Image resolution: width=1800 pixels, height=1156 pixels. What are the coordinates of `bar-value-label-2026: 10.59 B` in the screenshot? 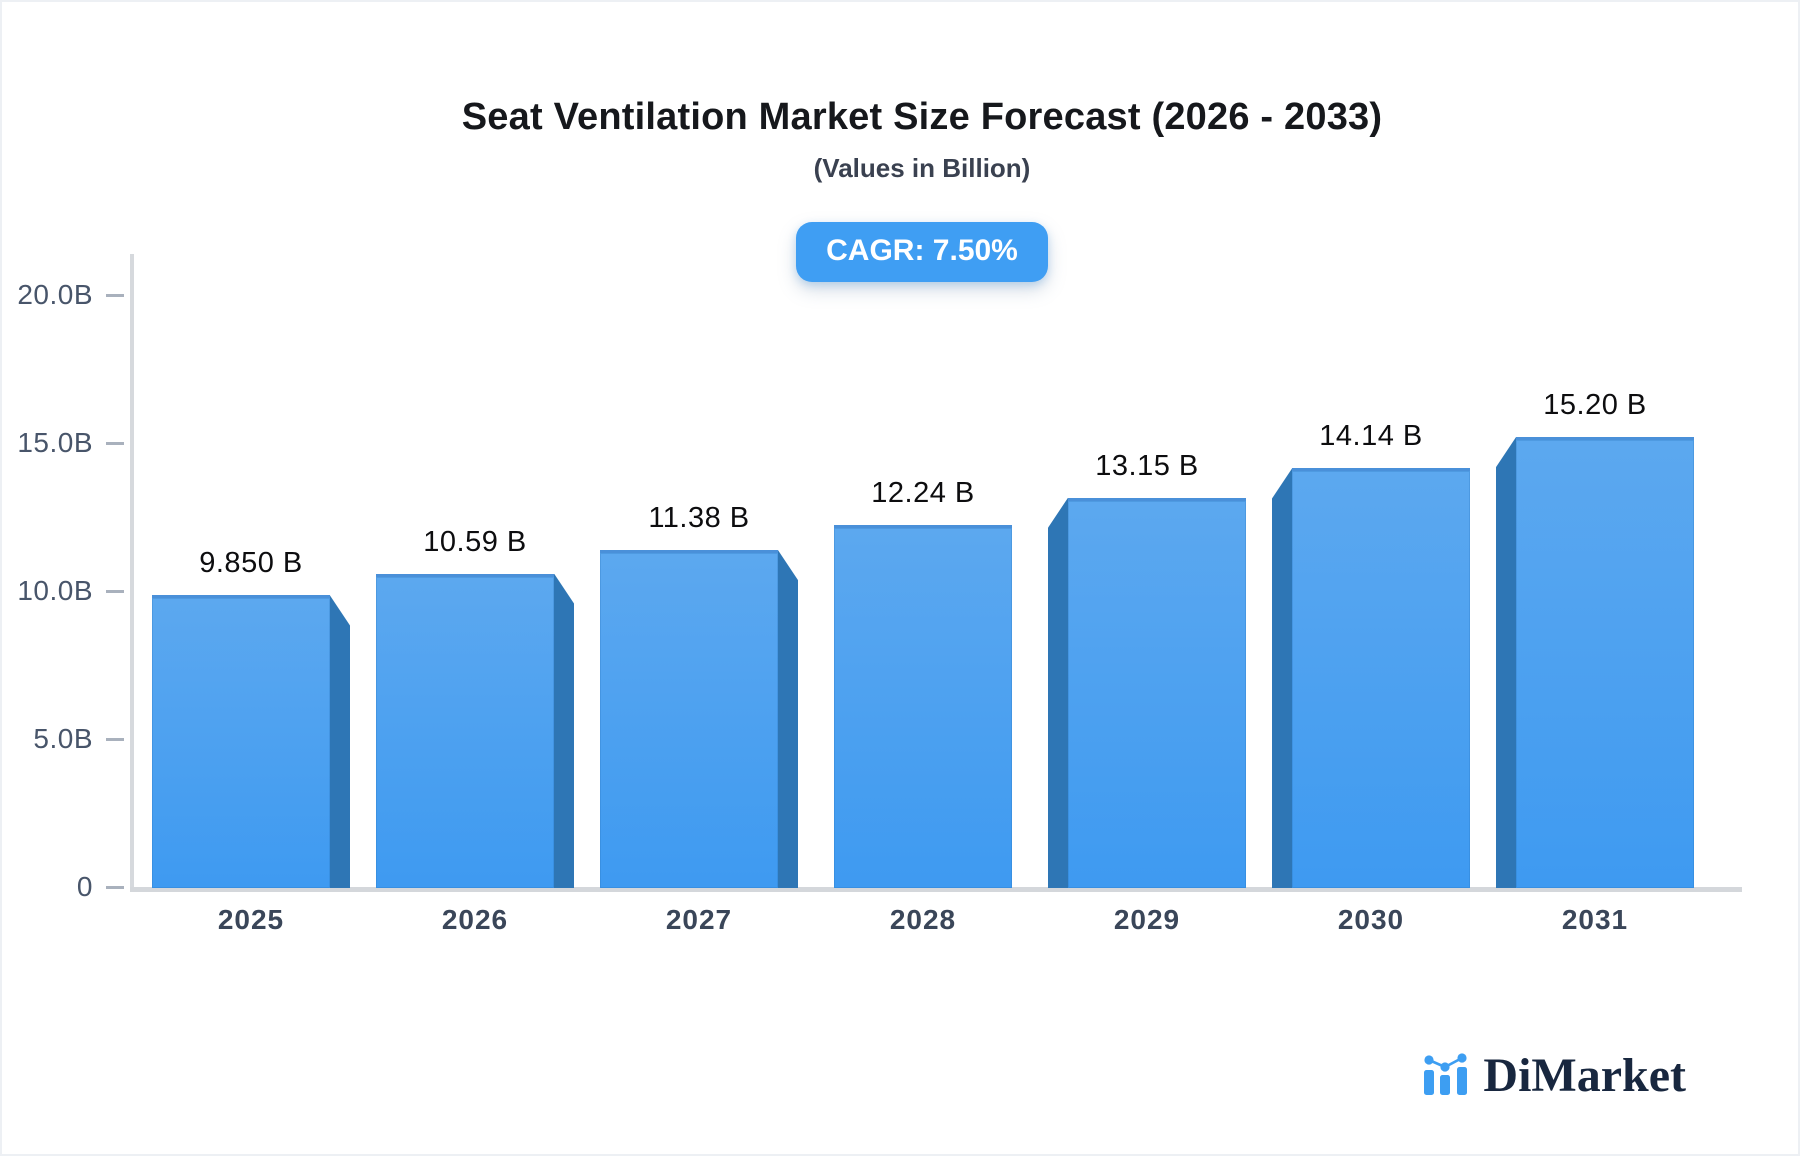 It's located at (475, 541).